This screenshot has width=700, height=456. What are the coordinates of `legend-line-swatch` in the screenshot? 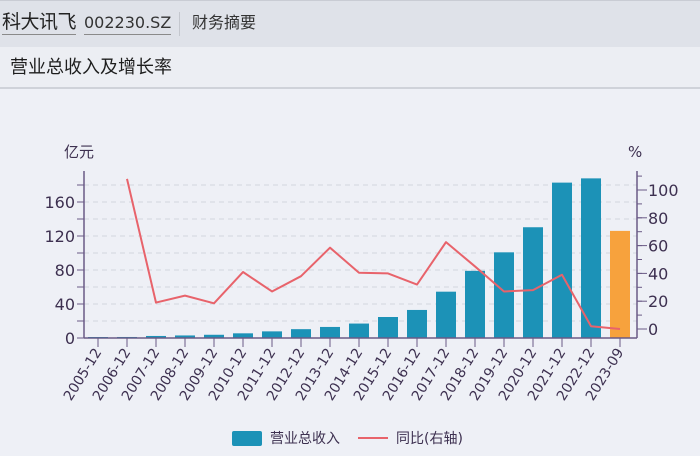 It's located at (373, 438).